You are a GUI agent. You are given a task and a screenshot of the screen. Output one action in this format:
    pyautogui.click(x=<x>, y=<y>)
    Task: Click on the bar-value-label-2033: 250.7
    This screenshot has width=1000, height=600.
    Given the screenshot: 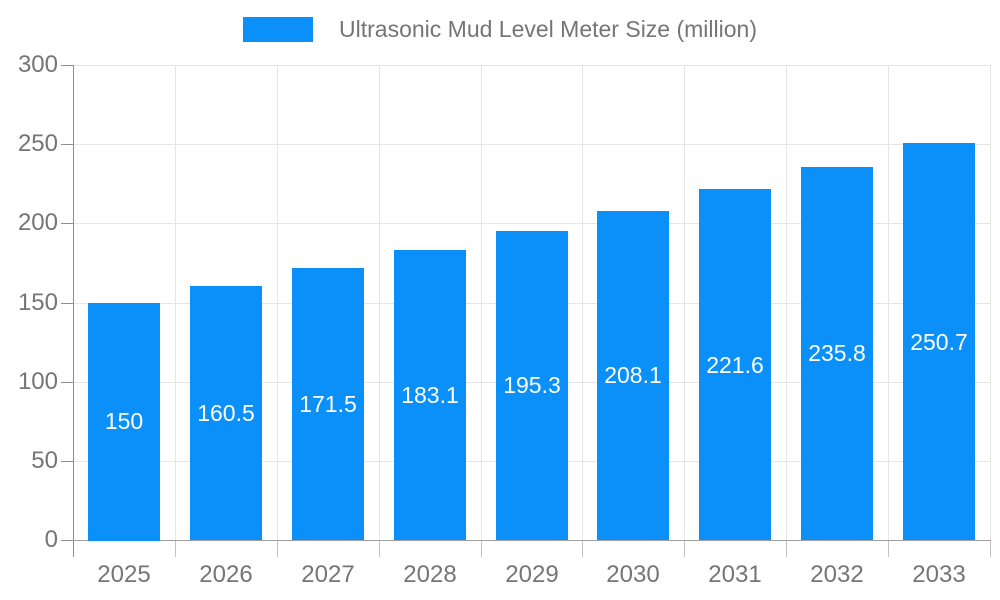 What is the action you would take?
    pyautogui.click(x=939, y=342)
    